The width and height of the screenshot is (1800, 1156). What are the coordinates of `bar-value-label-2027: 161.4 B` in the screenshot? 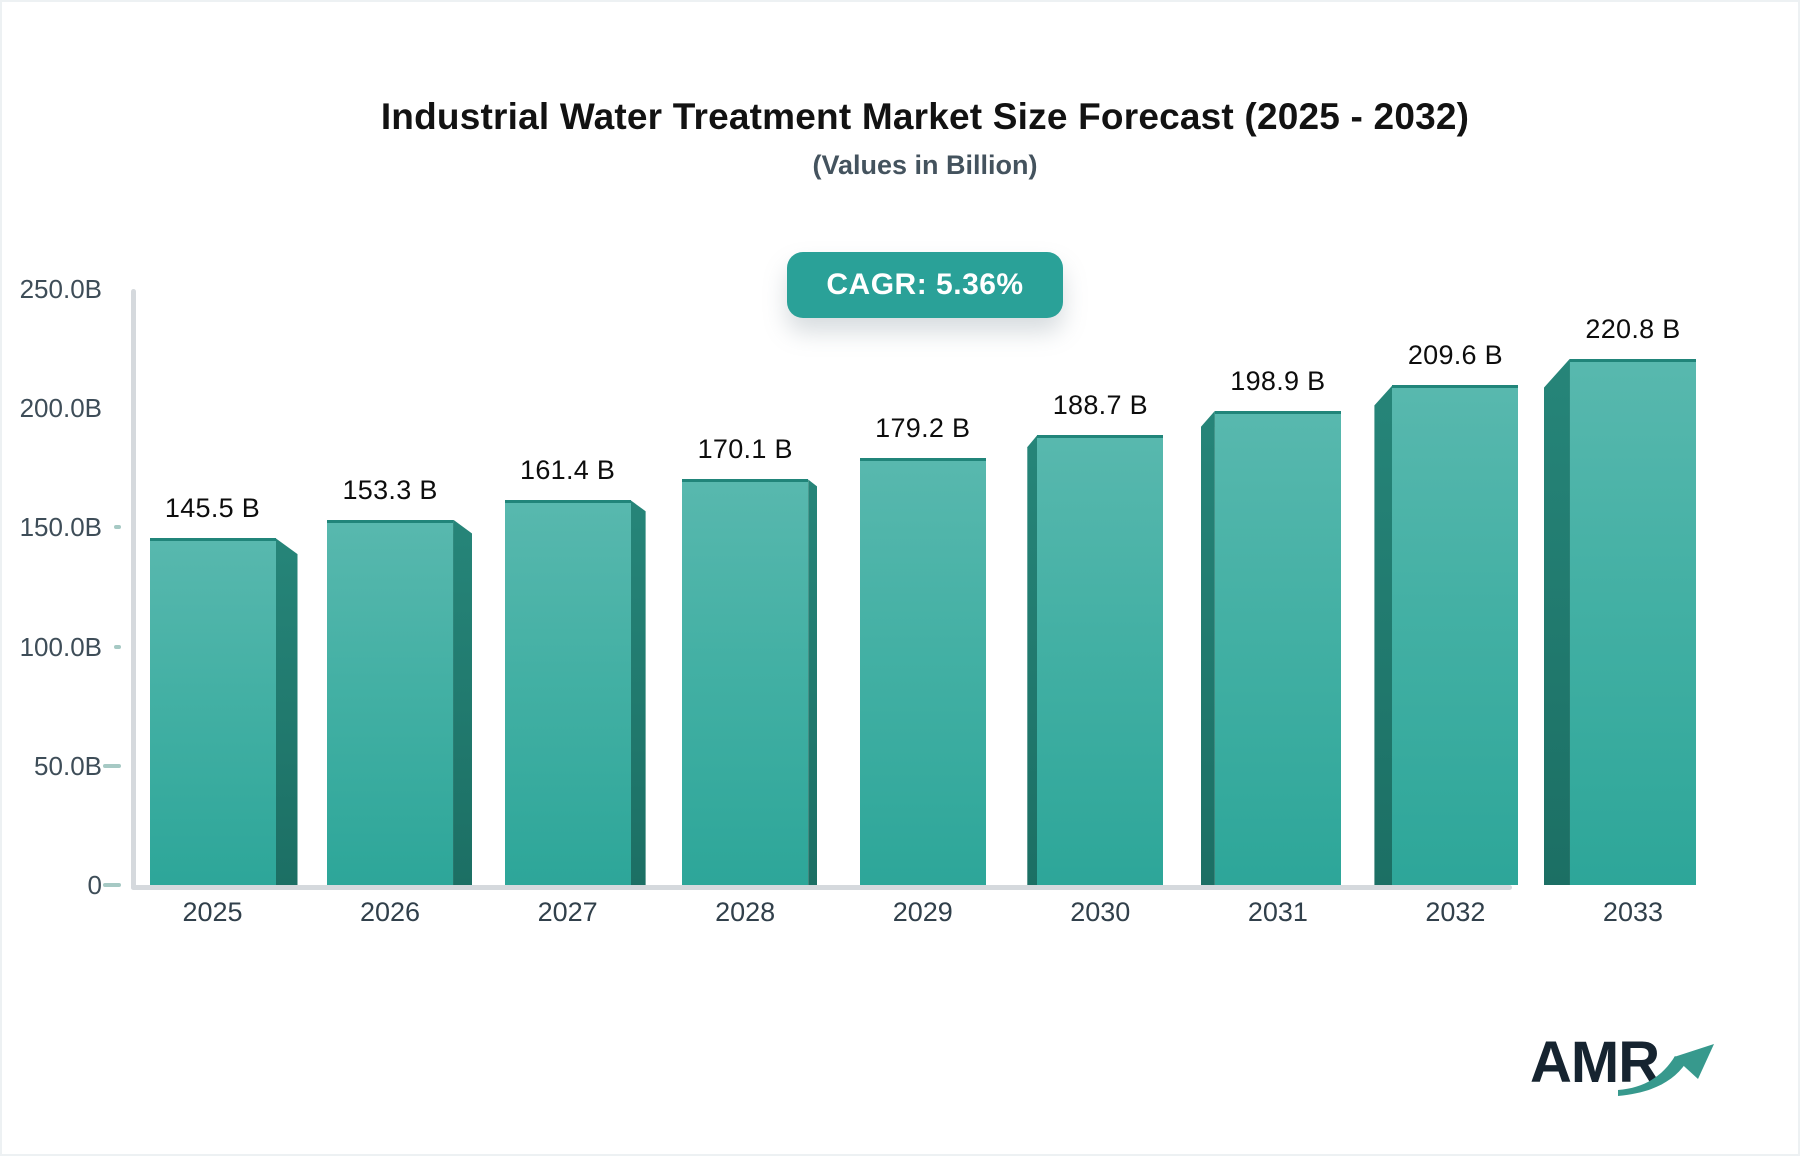 It's located at (568, 470).